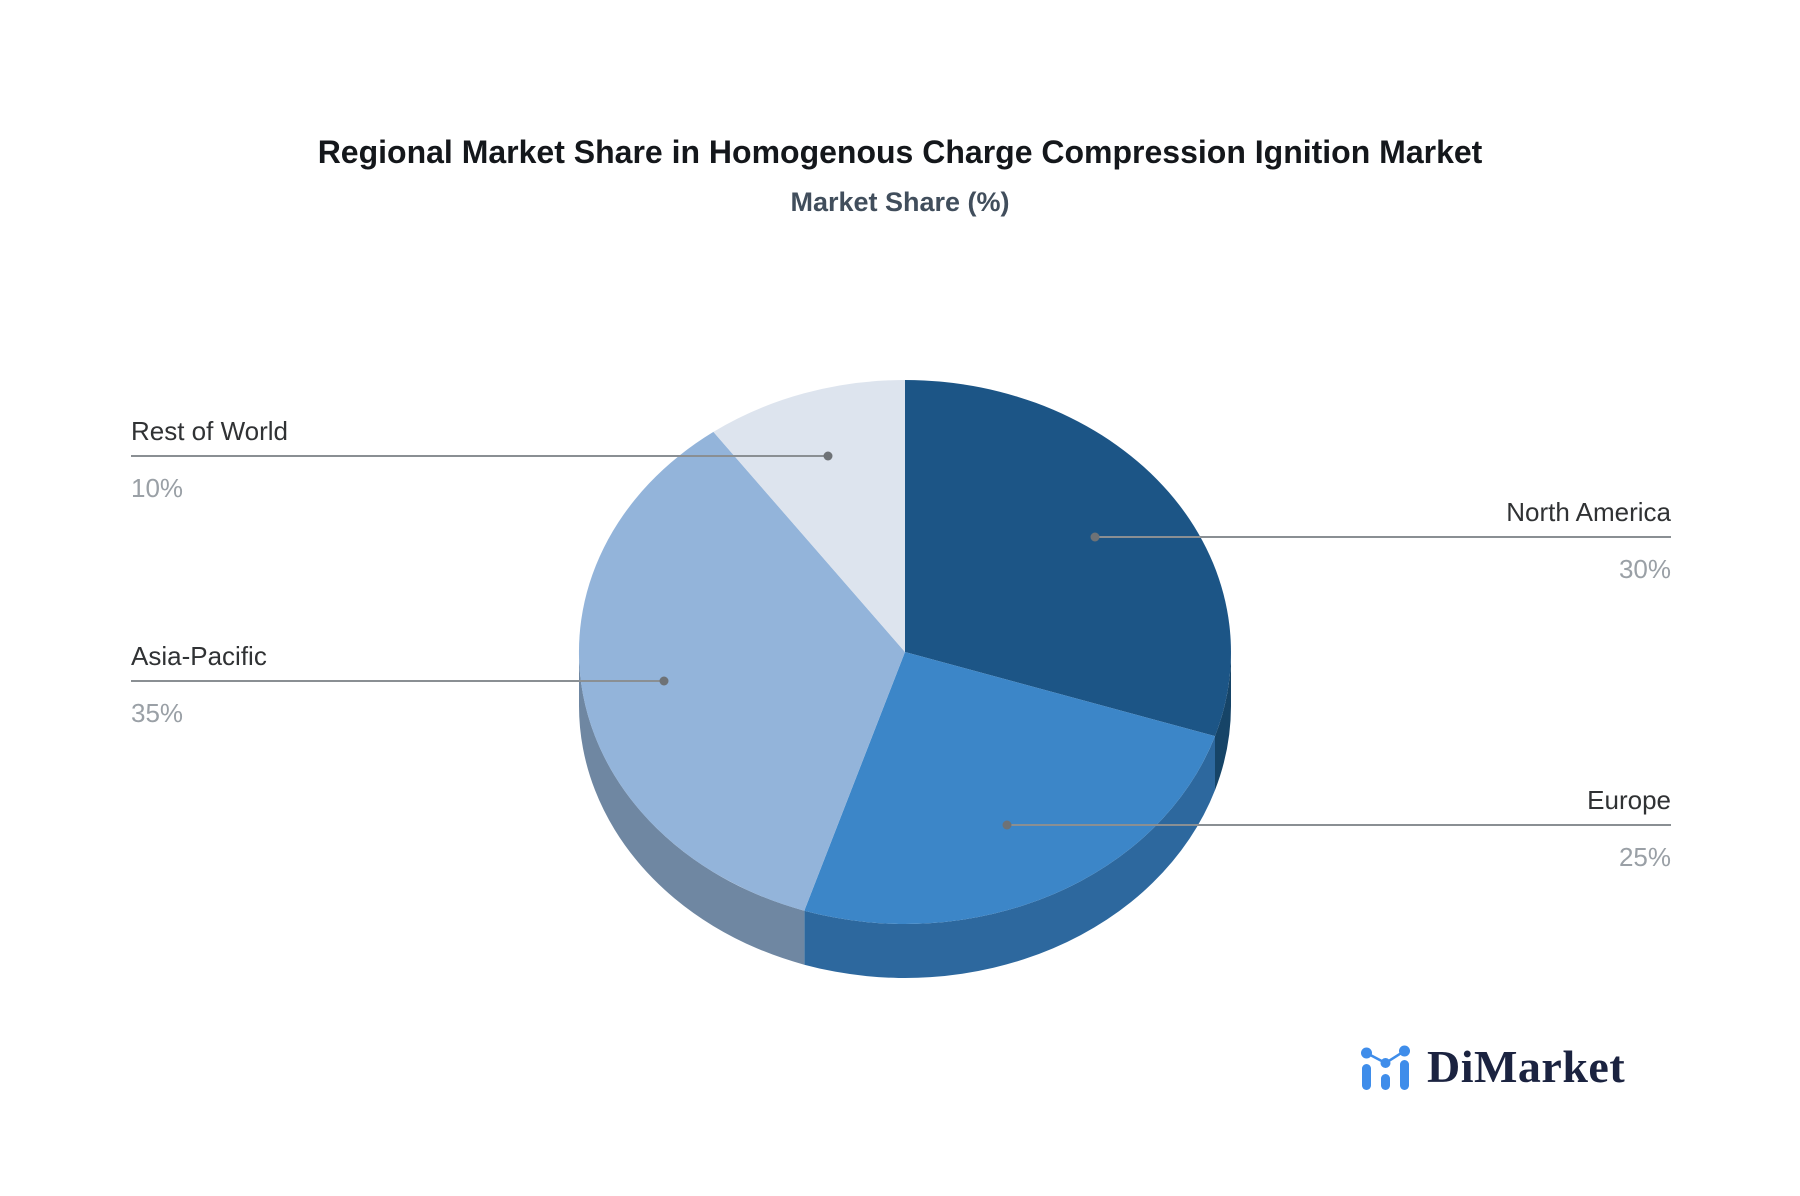 The image size is (1800, 1196). Describe the element at coordinates (1644, 857) in the screenshot. I see `slice-value: 25%` at that location.